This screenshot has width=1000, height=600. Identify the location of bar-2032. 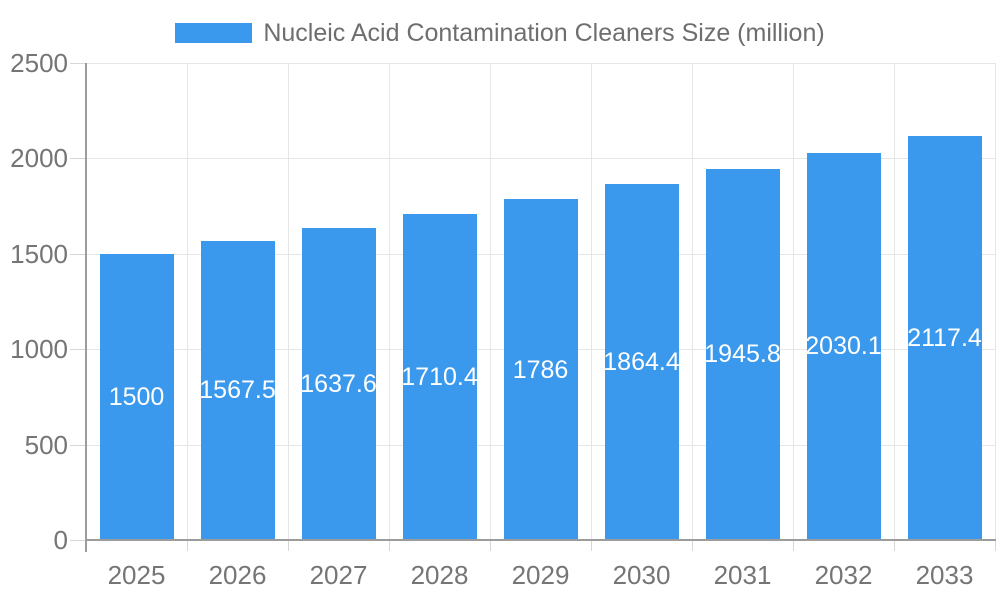
(843, 346).